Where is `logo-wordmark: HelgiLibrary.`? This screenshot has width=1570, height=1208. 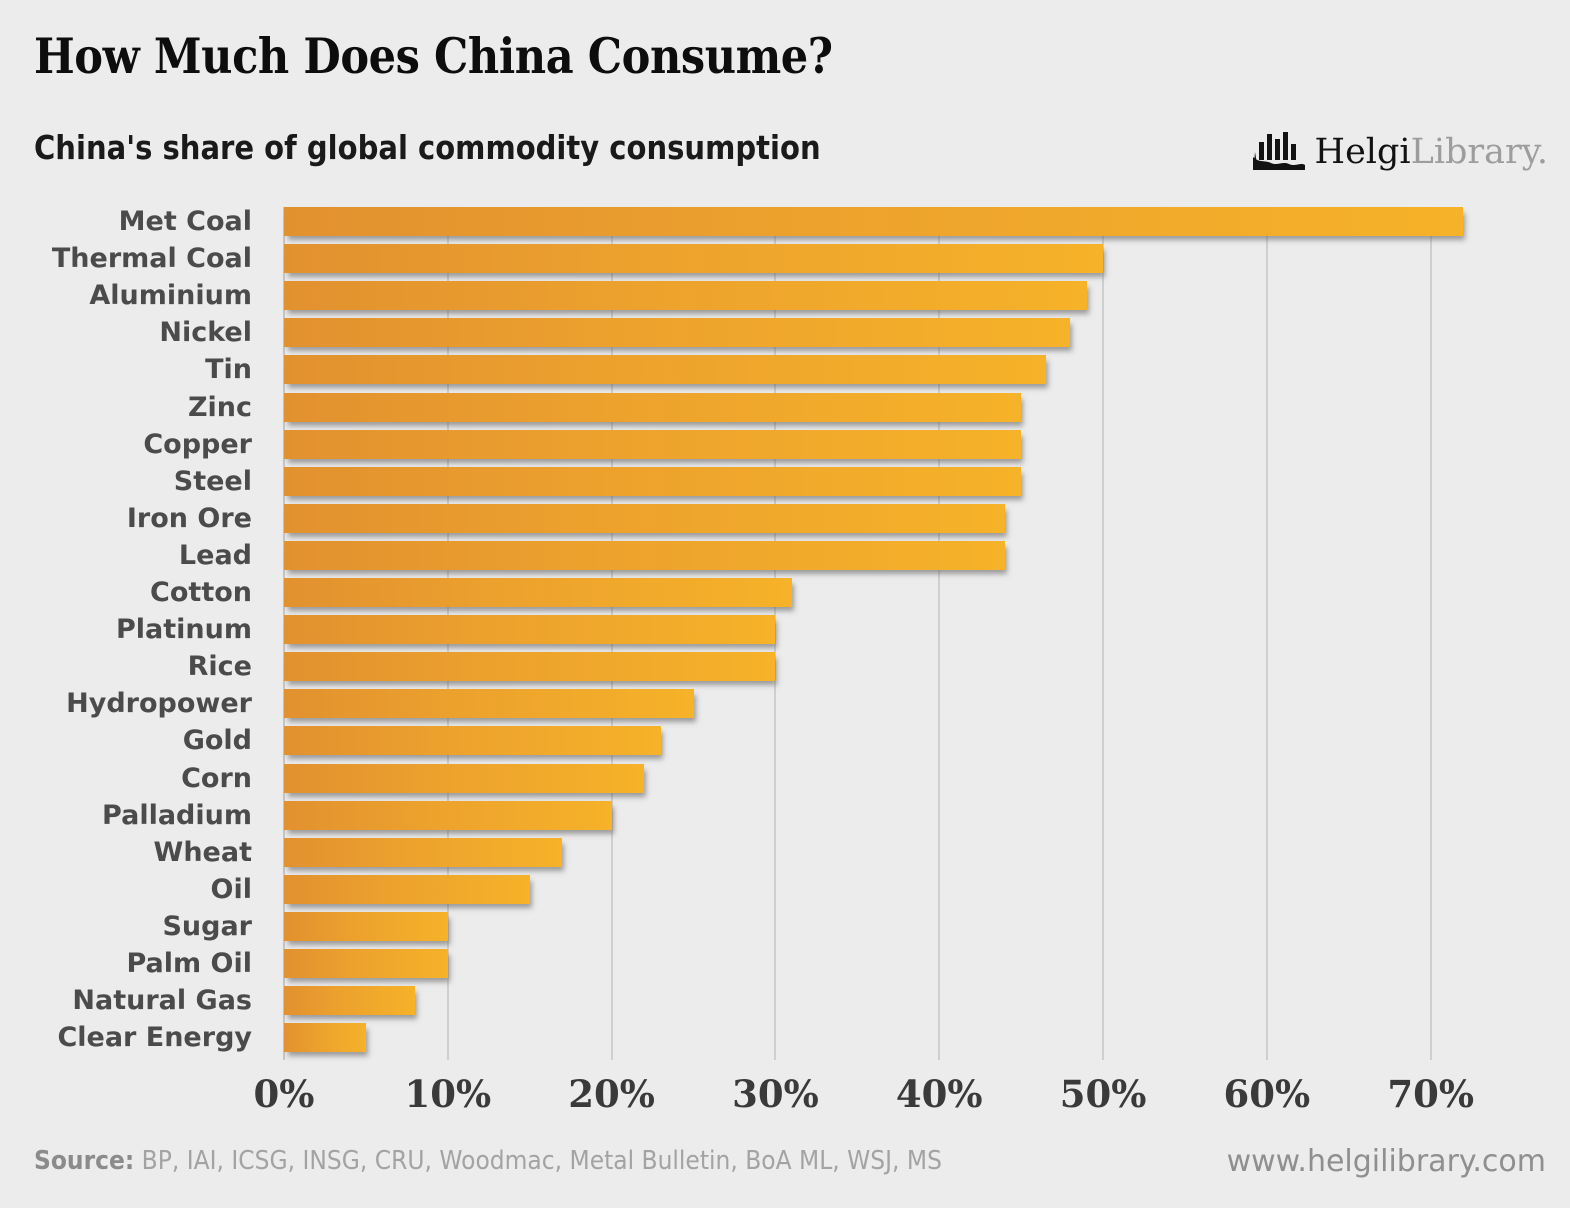 logo-wordmark: HelgiLibrary. is located at coordinates (1431, 152).